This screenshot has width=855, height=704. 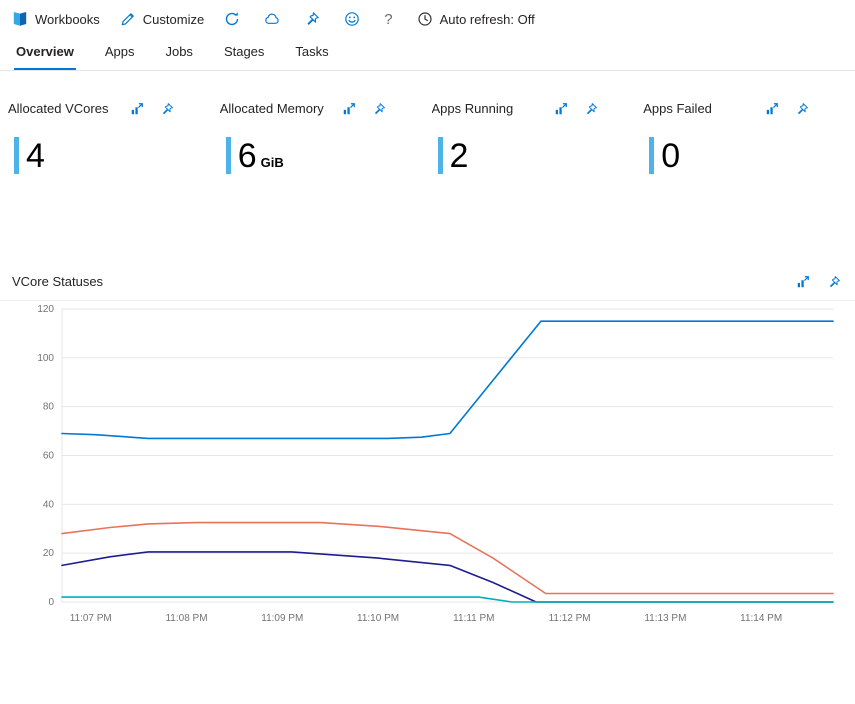 I want to click on tile-title: Allocated VCores, so click(x=58, y=108).